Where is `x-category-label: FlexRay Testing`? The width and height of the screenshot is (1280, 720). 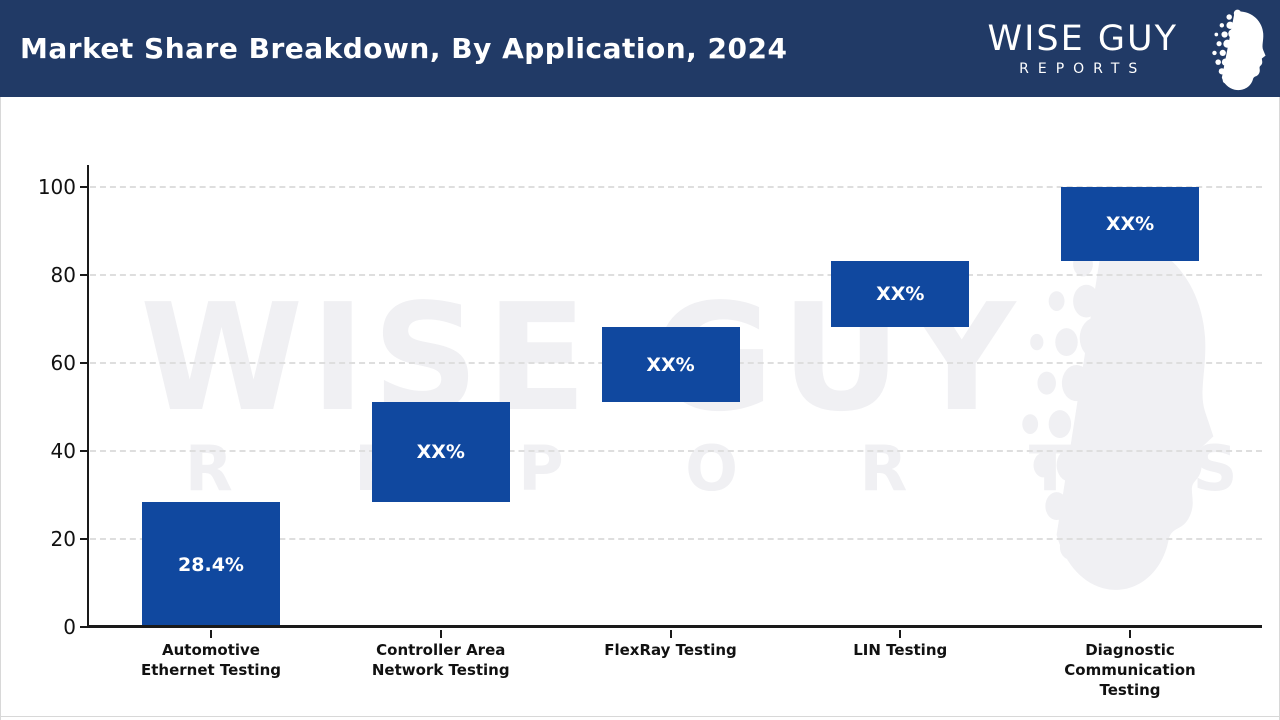
x-category-label: FlexRay Testing is located at coordinates (670, 650).